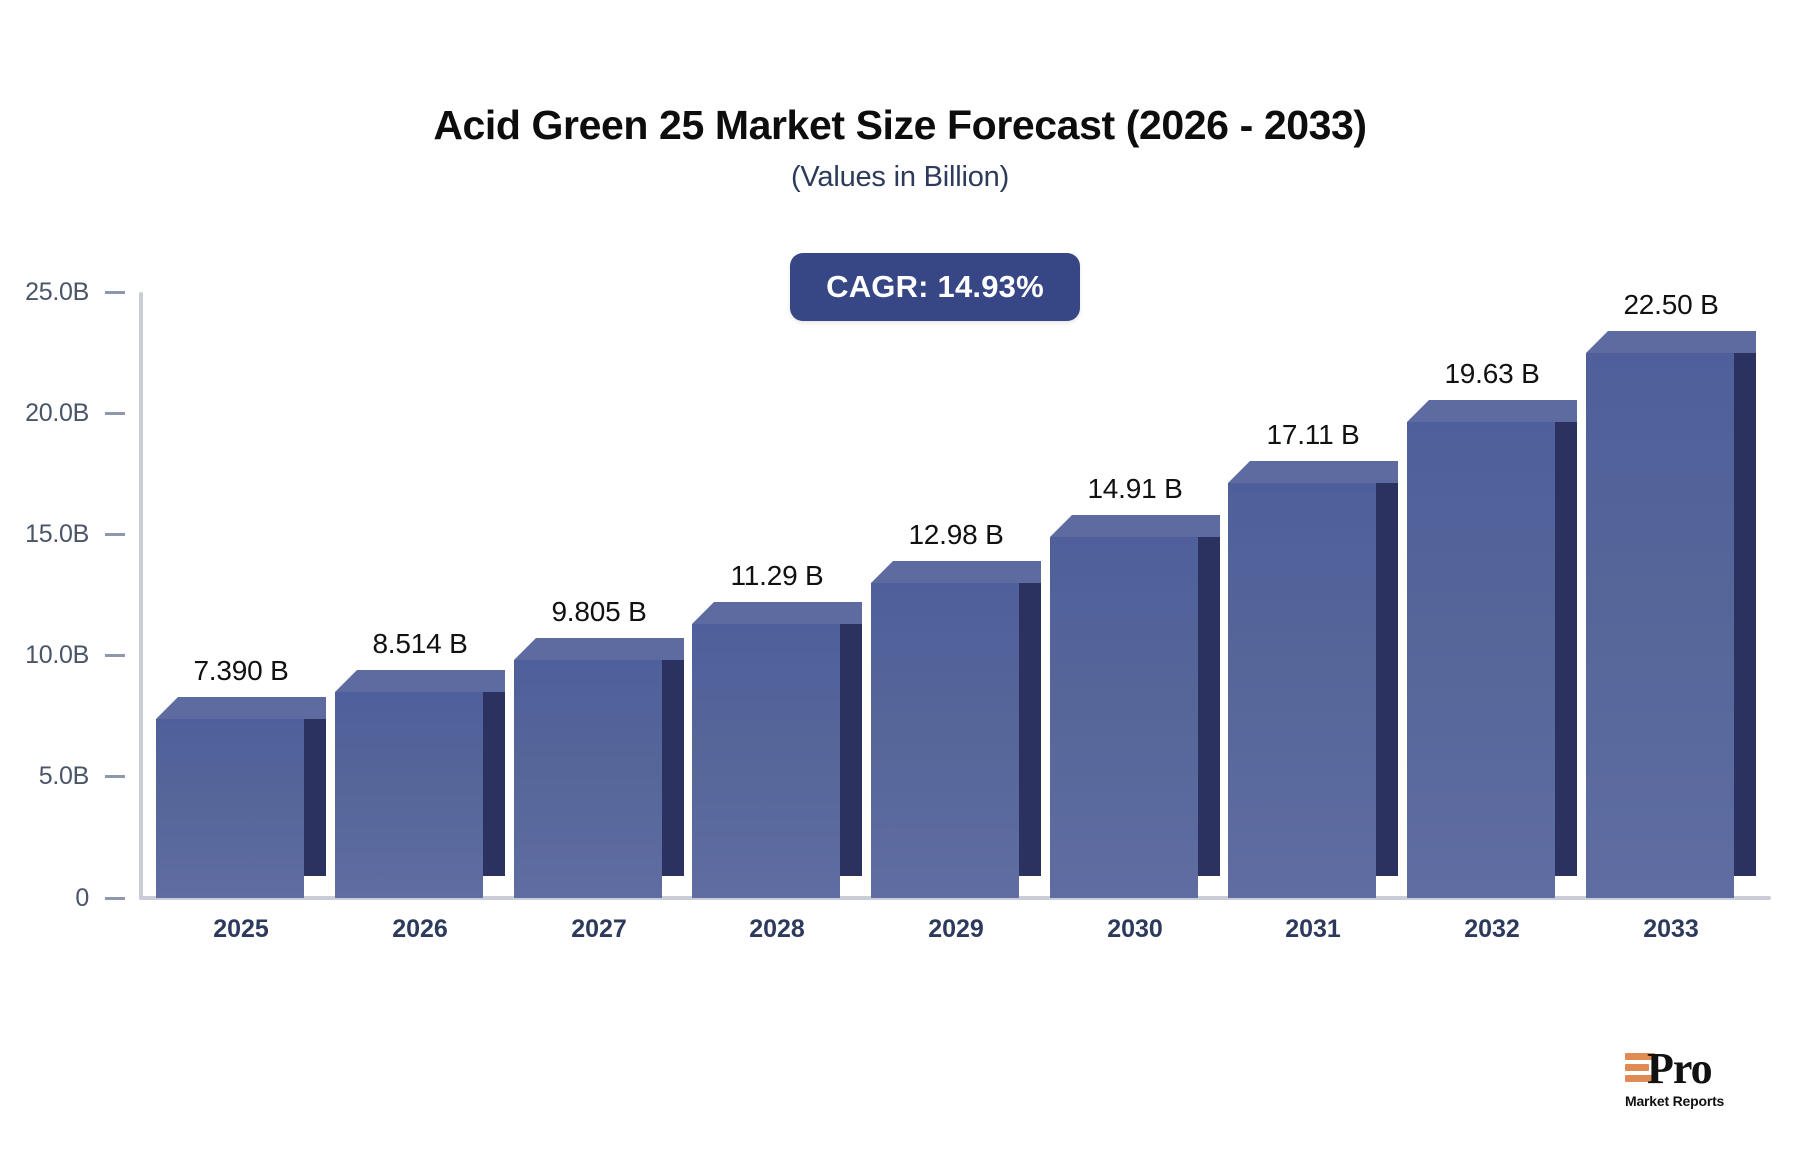 The image size is (1800, 1156). I want to click on x-axis-tick-label: 2032, so click(1492, 929).